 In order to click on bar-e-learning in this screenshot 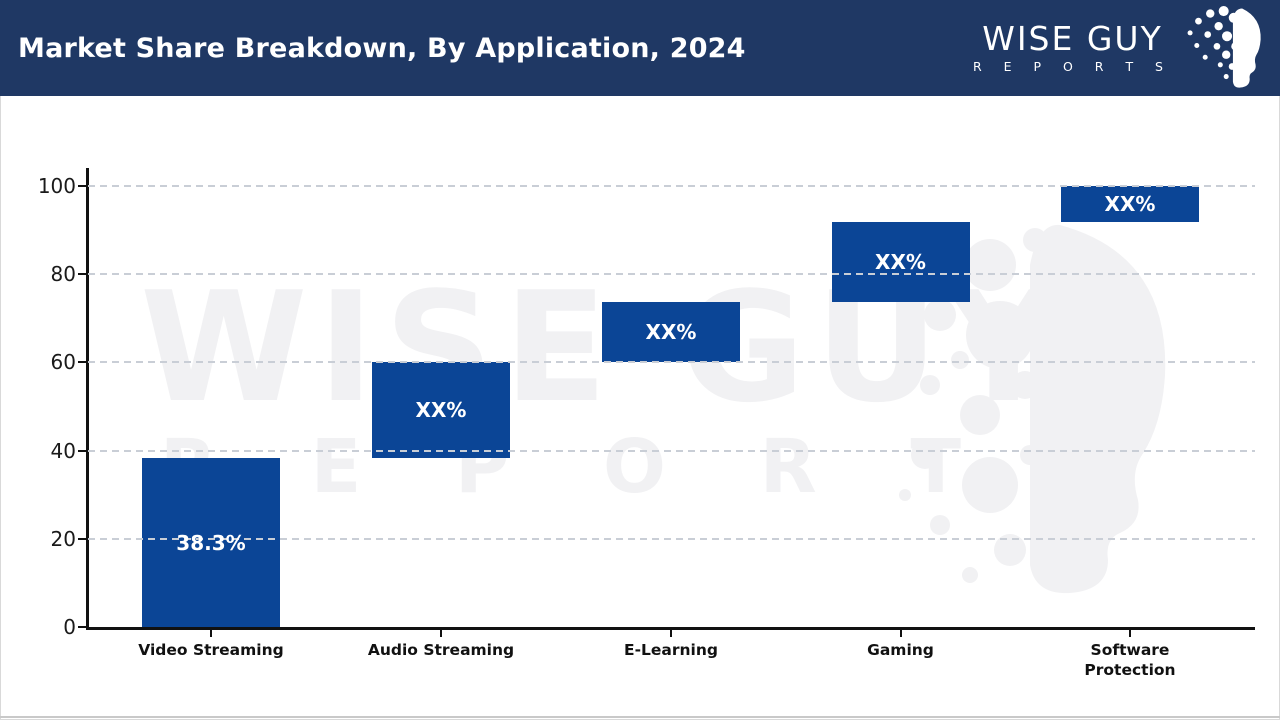, I will do `click(671, 331)`.